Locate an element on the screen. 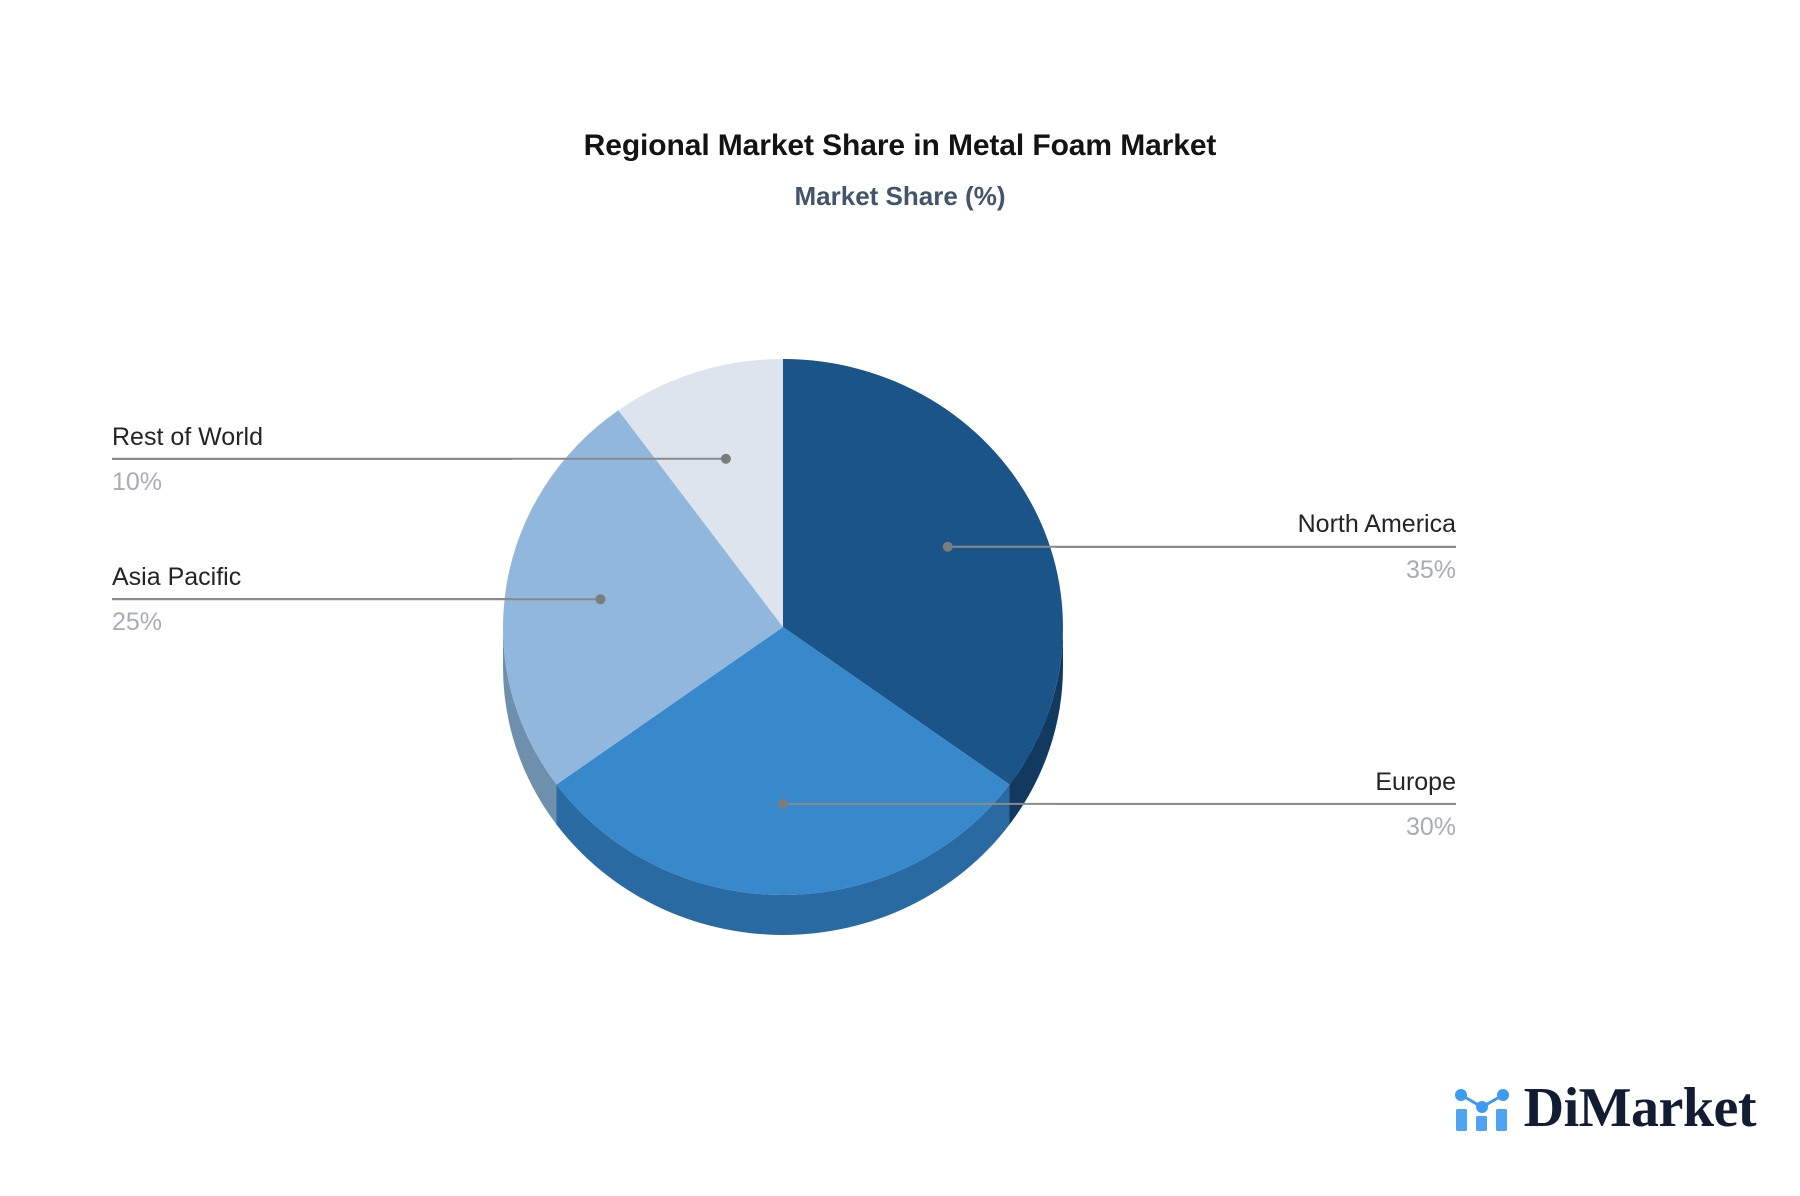 The height and width of the screenshot is (1196, 1800). callout-rule-asia-pacific is located at coordinates (312, 599).